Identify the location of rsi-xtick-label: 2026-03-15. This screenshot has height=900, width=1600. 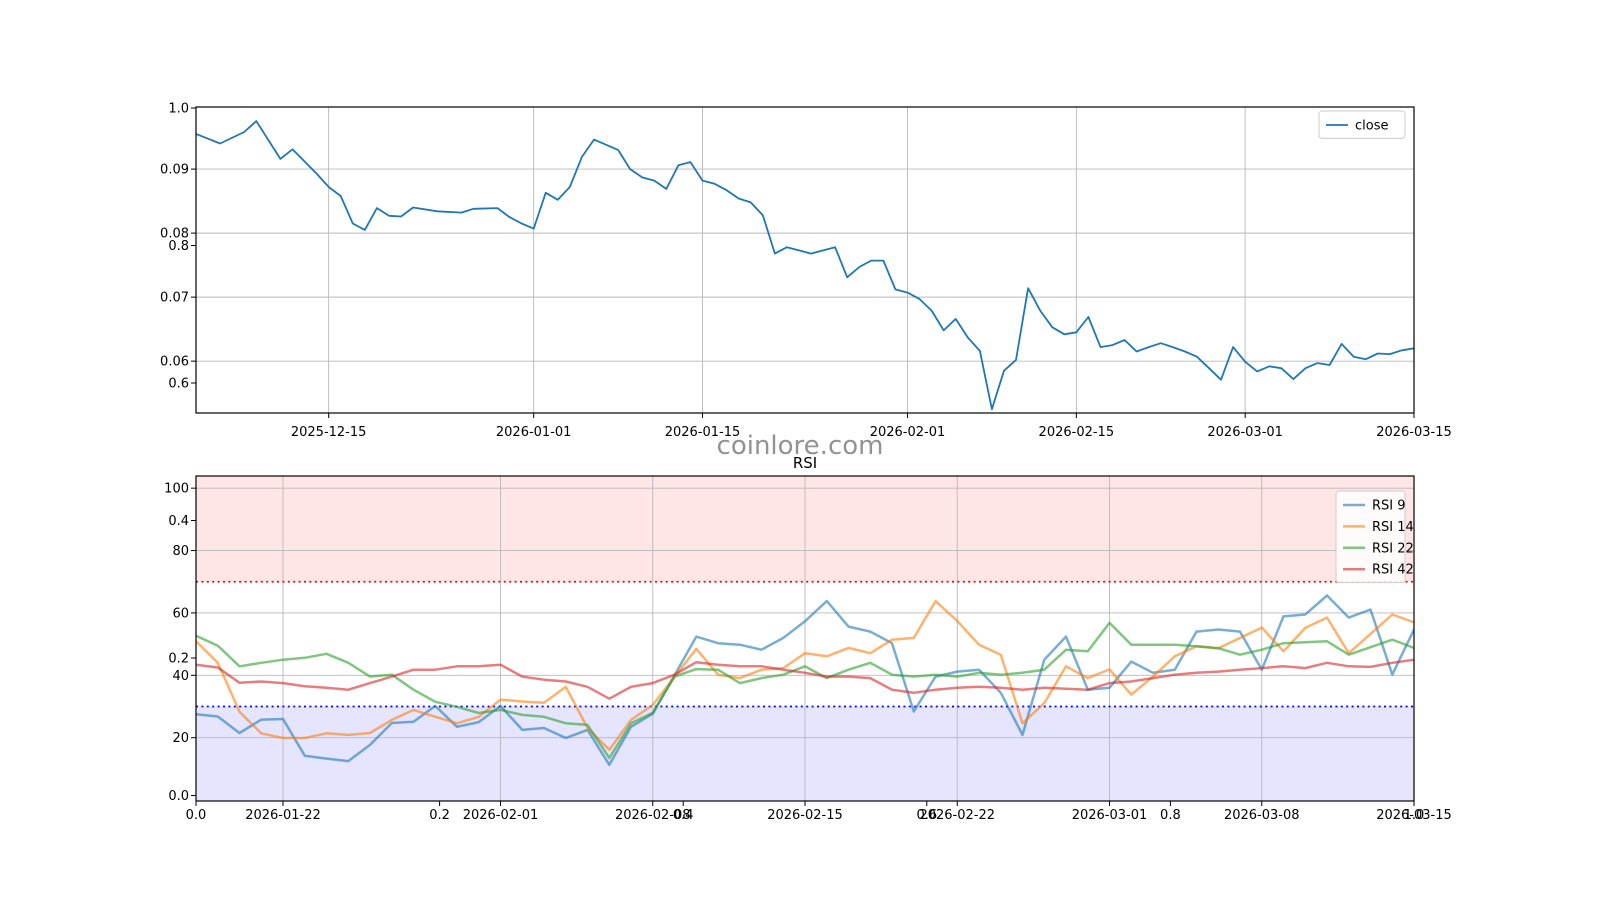
(1414, 815).